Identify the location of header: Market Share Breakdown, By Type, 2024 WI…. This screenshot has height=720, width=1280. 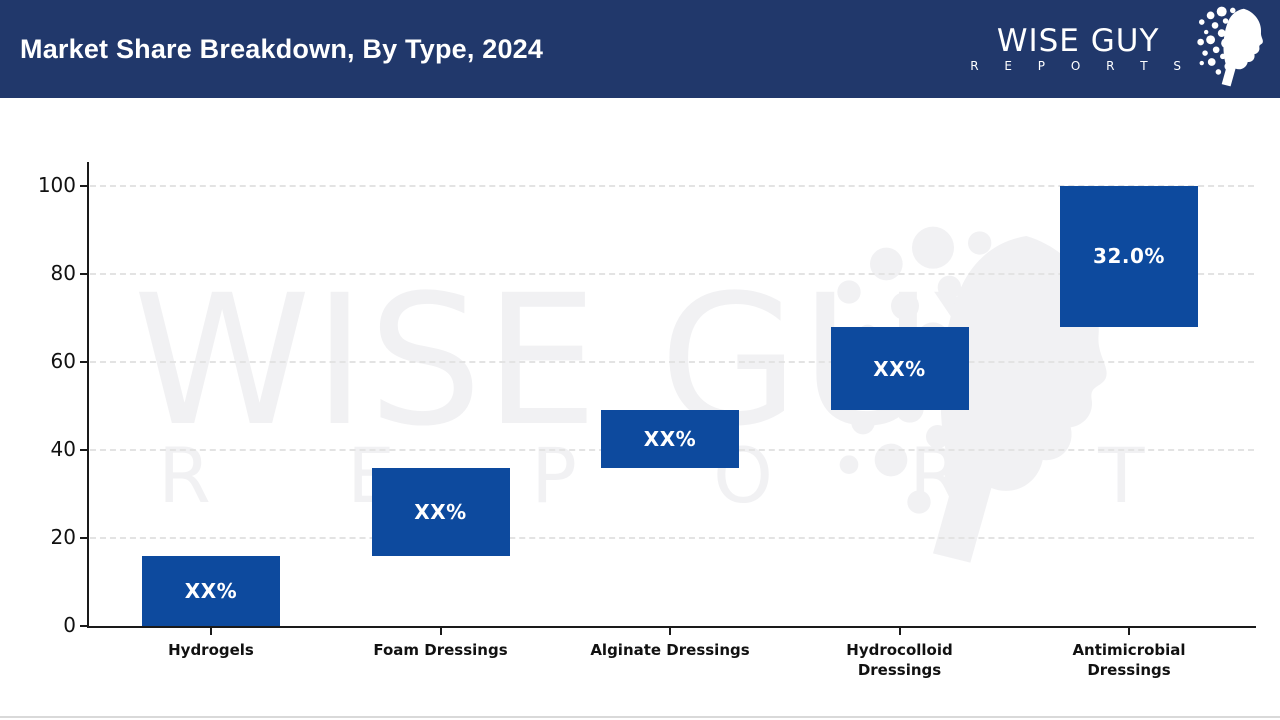
(640, 49).